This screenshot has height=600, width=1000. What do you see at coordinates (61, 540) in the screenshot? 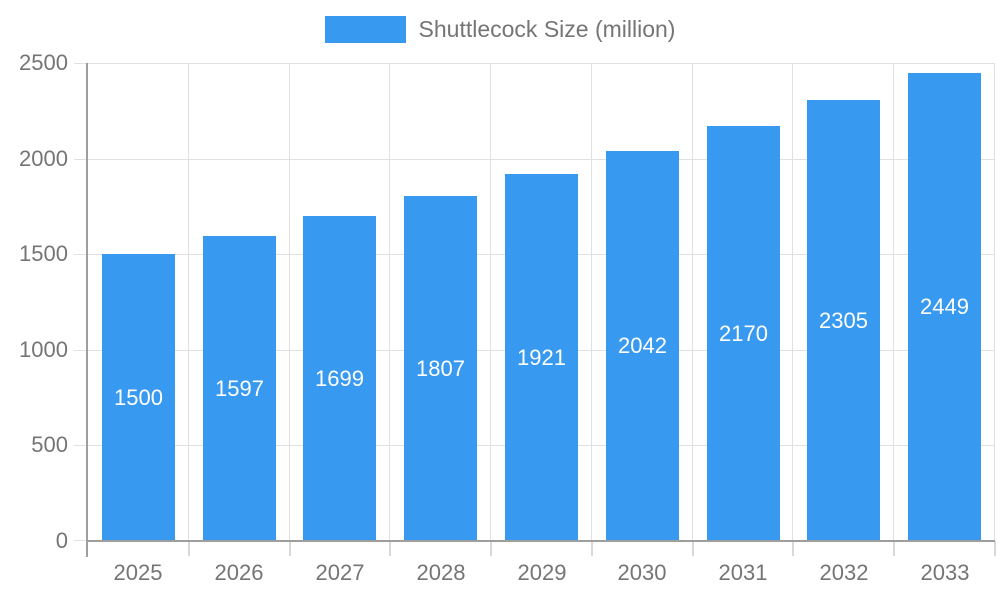
I see `y-axis-label: 0` at bounding box center [61, 540].